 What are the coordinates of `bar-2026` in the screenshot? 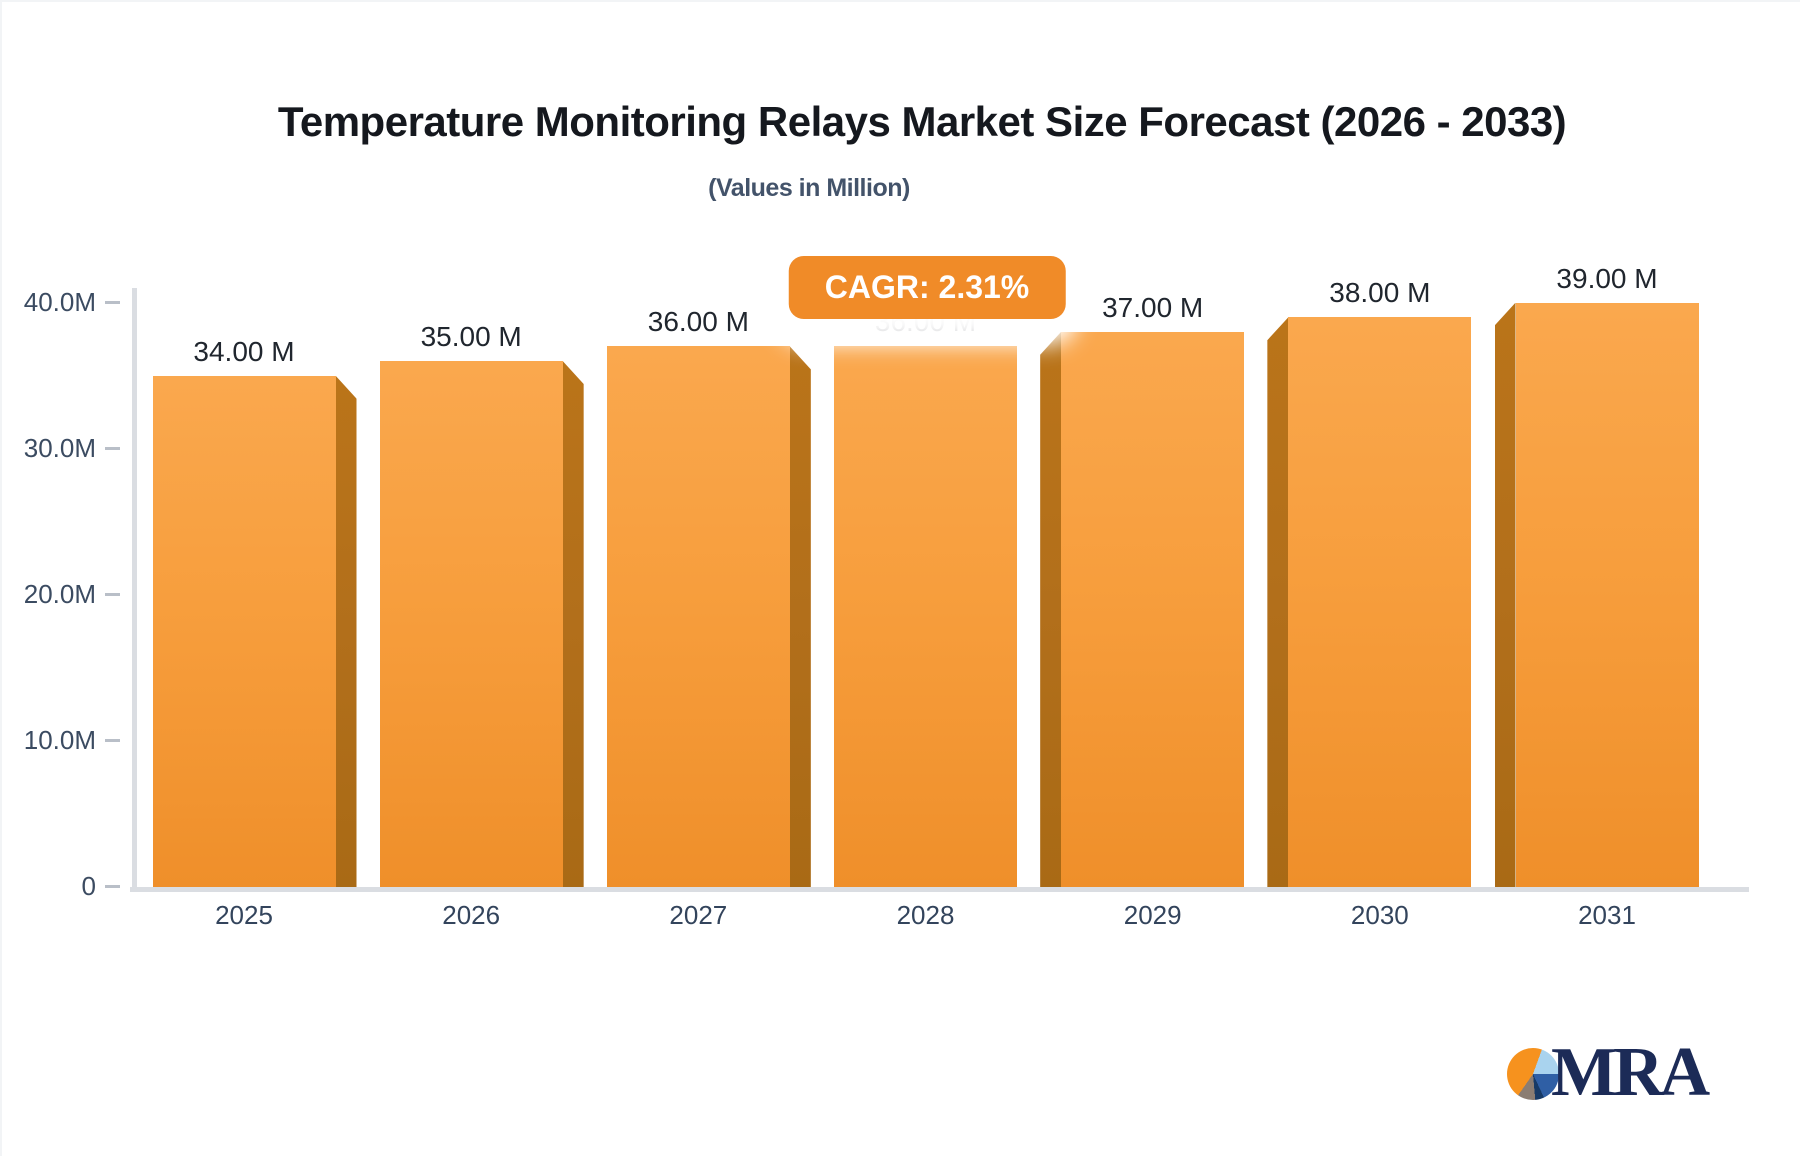 It's located at (471, 624).